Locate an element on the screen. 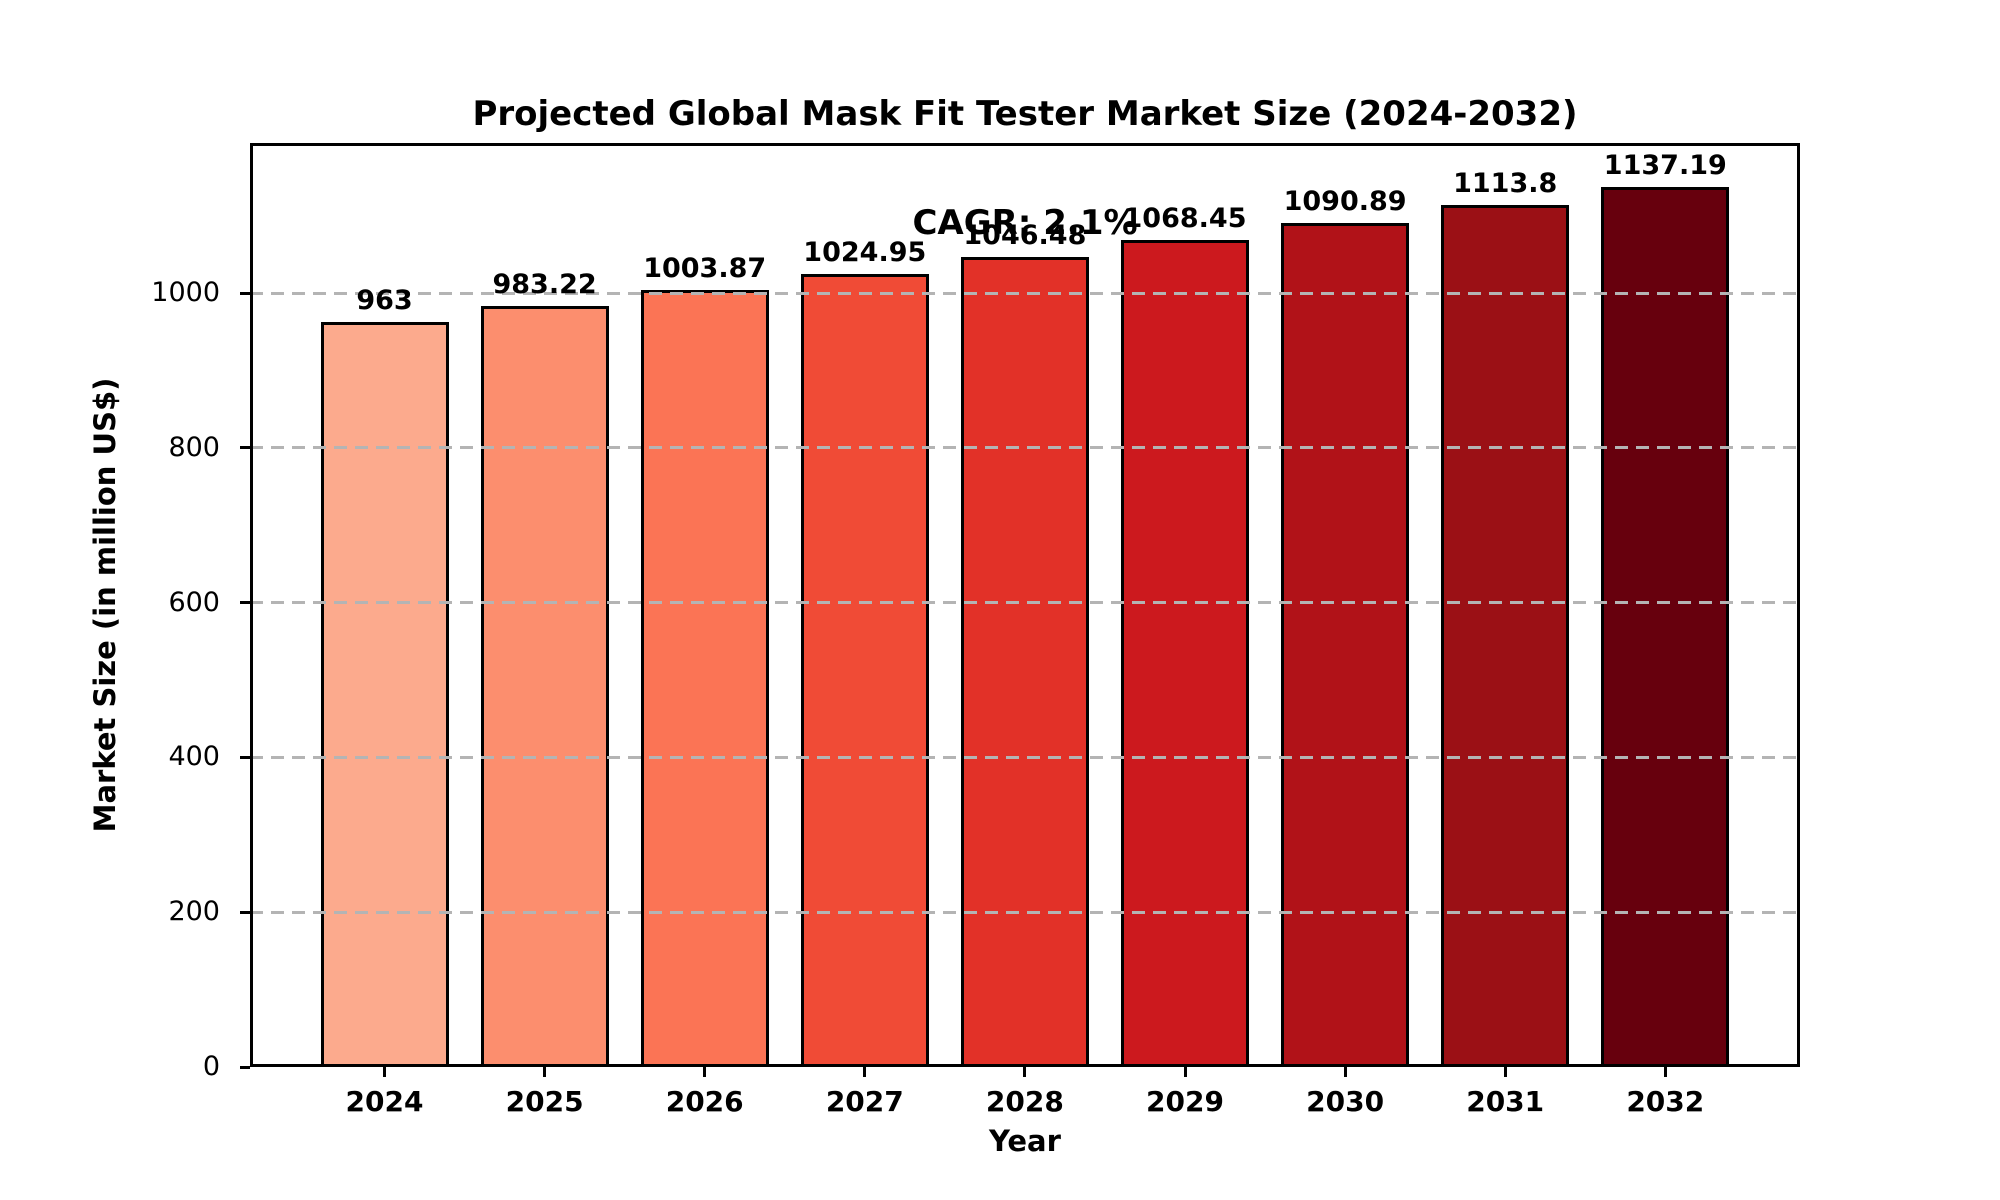 This screenshot has width=2000, height=1200. bar-value-label-2032: 1137.19 is located at coordinates (1665, 165).